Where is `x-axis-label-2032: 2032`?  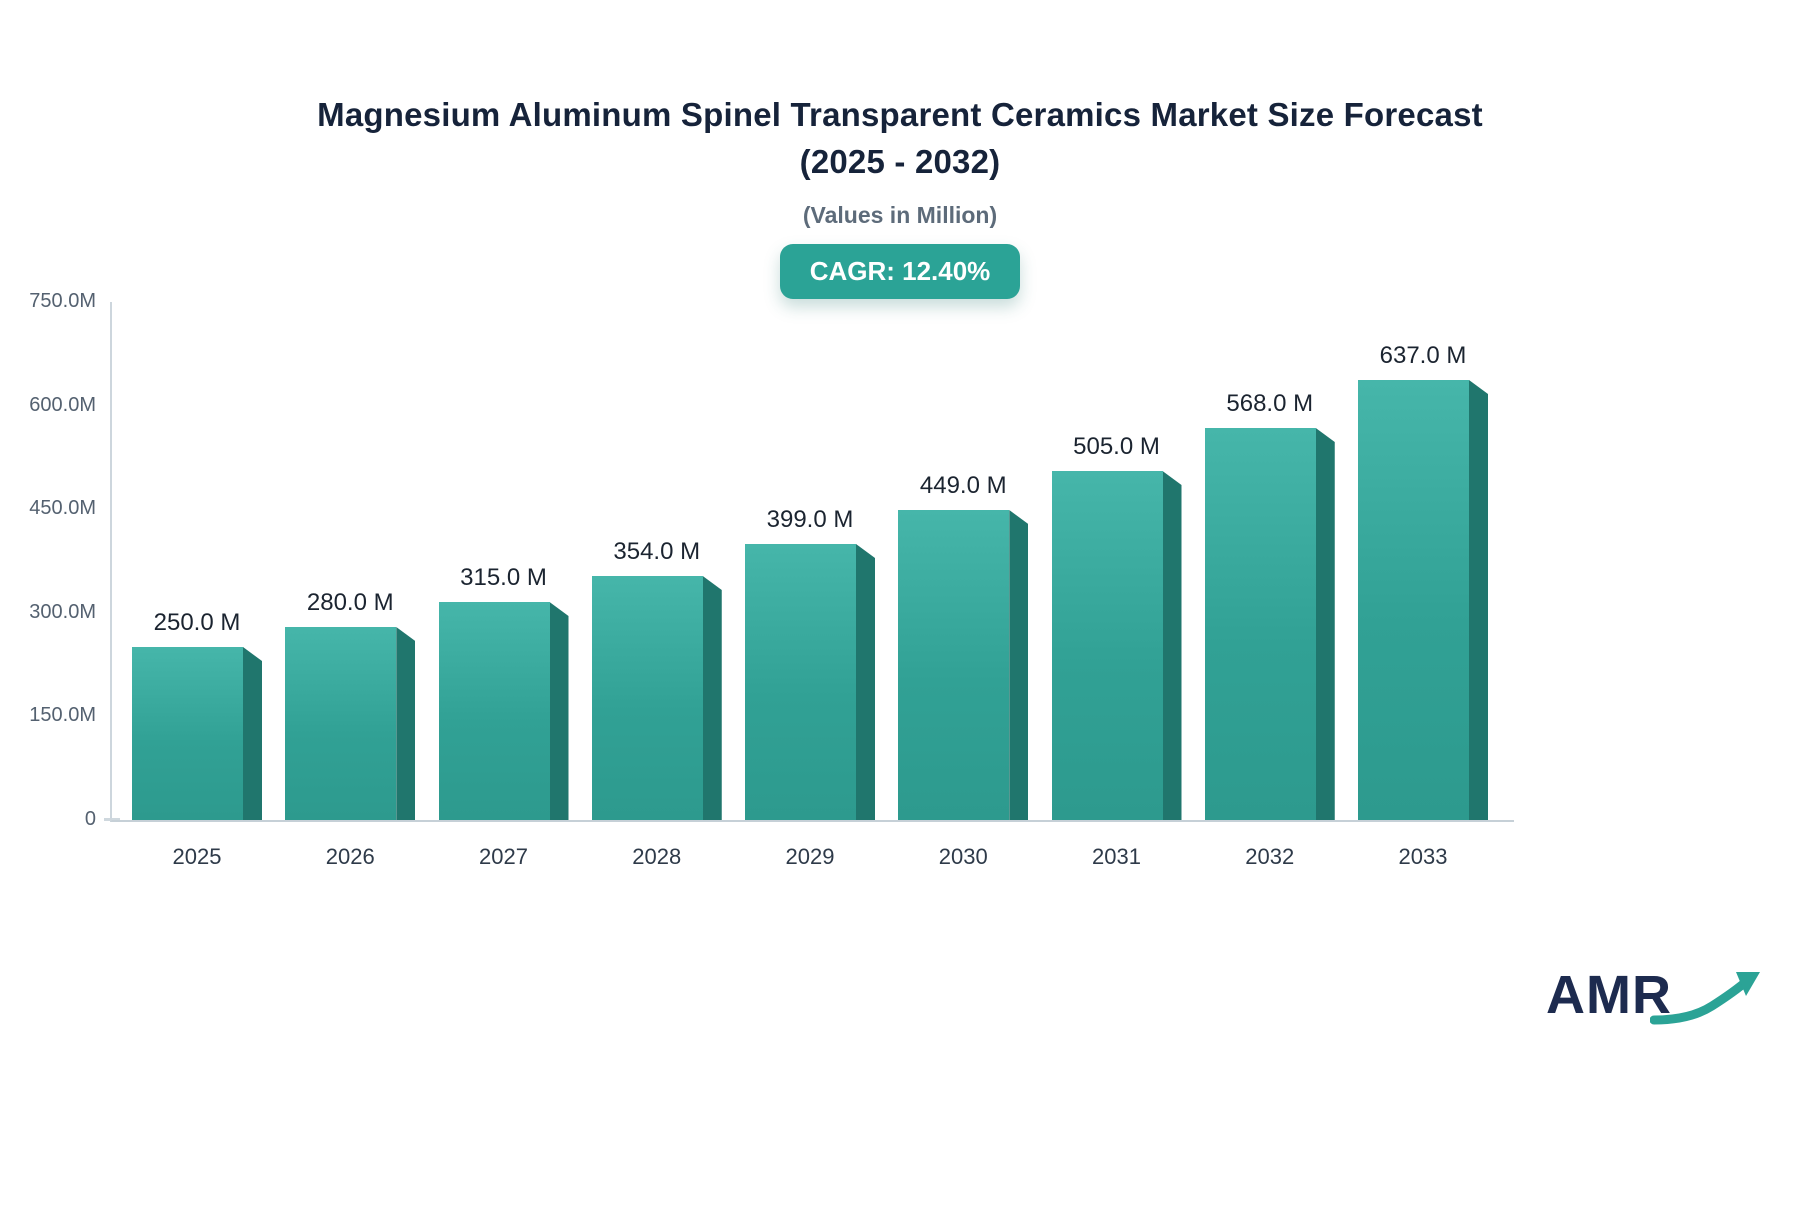 x-axis-label-2032: 2032 is located at coordinates (1270, 856).